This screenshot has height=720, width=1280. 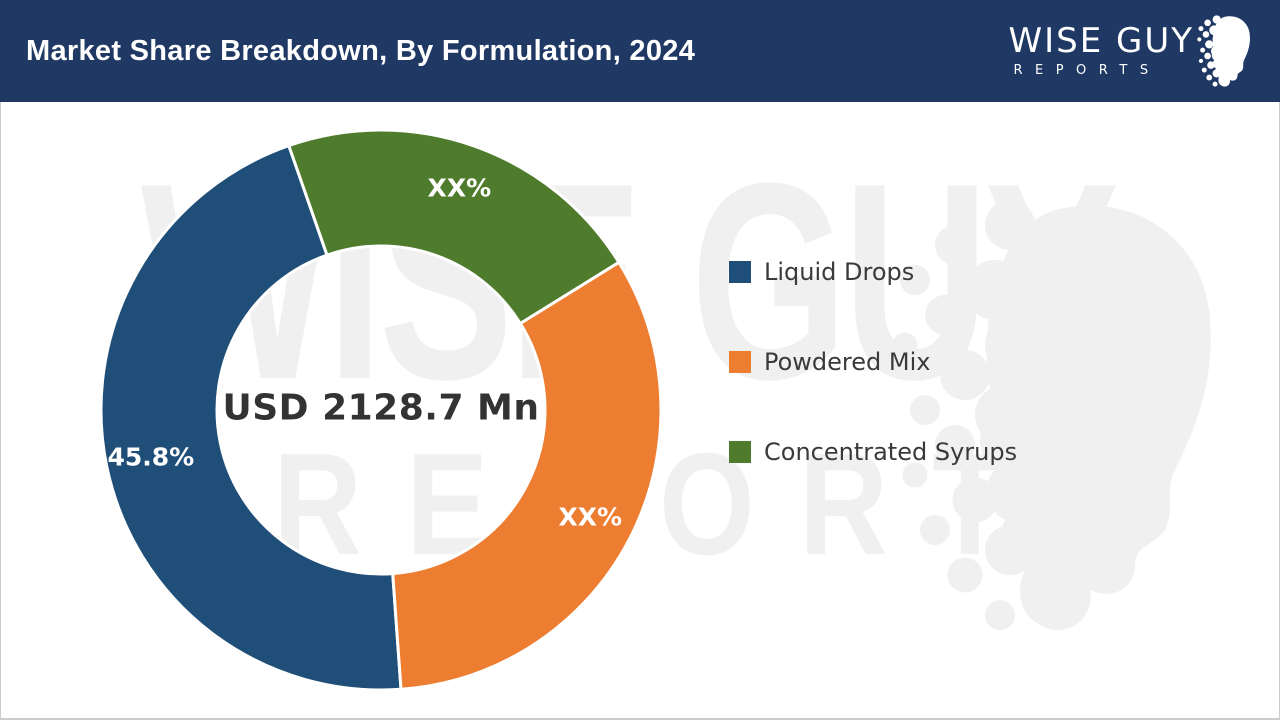 I want to click on legend-item-powdered-mix: Powdered Mix, so click(x=873, y=362).